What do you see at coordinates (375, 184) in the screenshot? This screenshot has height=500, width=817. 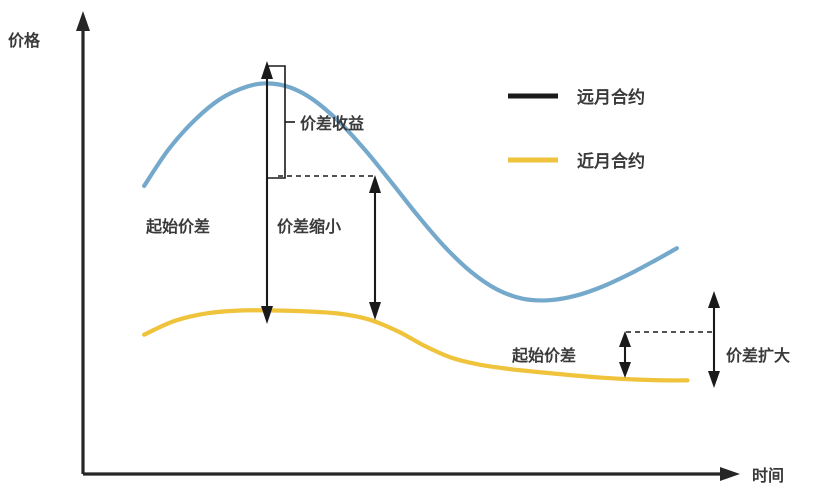 I see `spread-narrow-arrowhead-top` at bounding box center [375, 184].